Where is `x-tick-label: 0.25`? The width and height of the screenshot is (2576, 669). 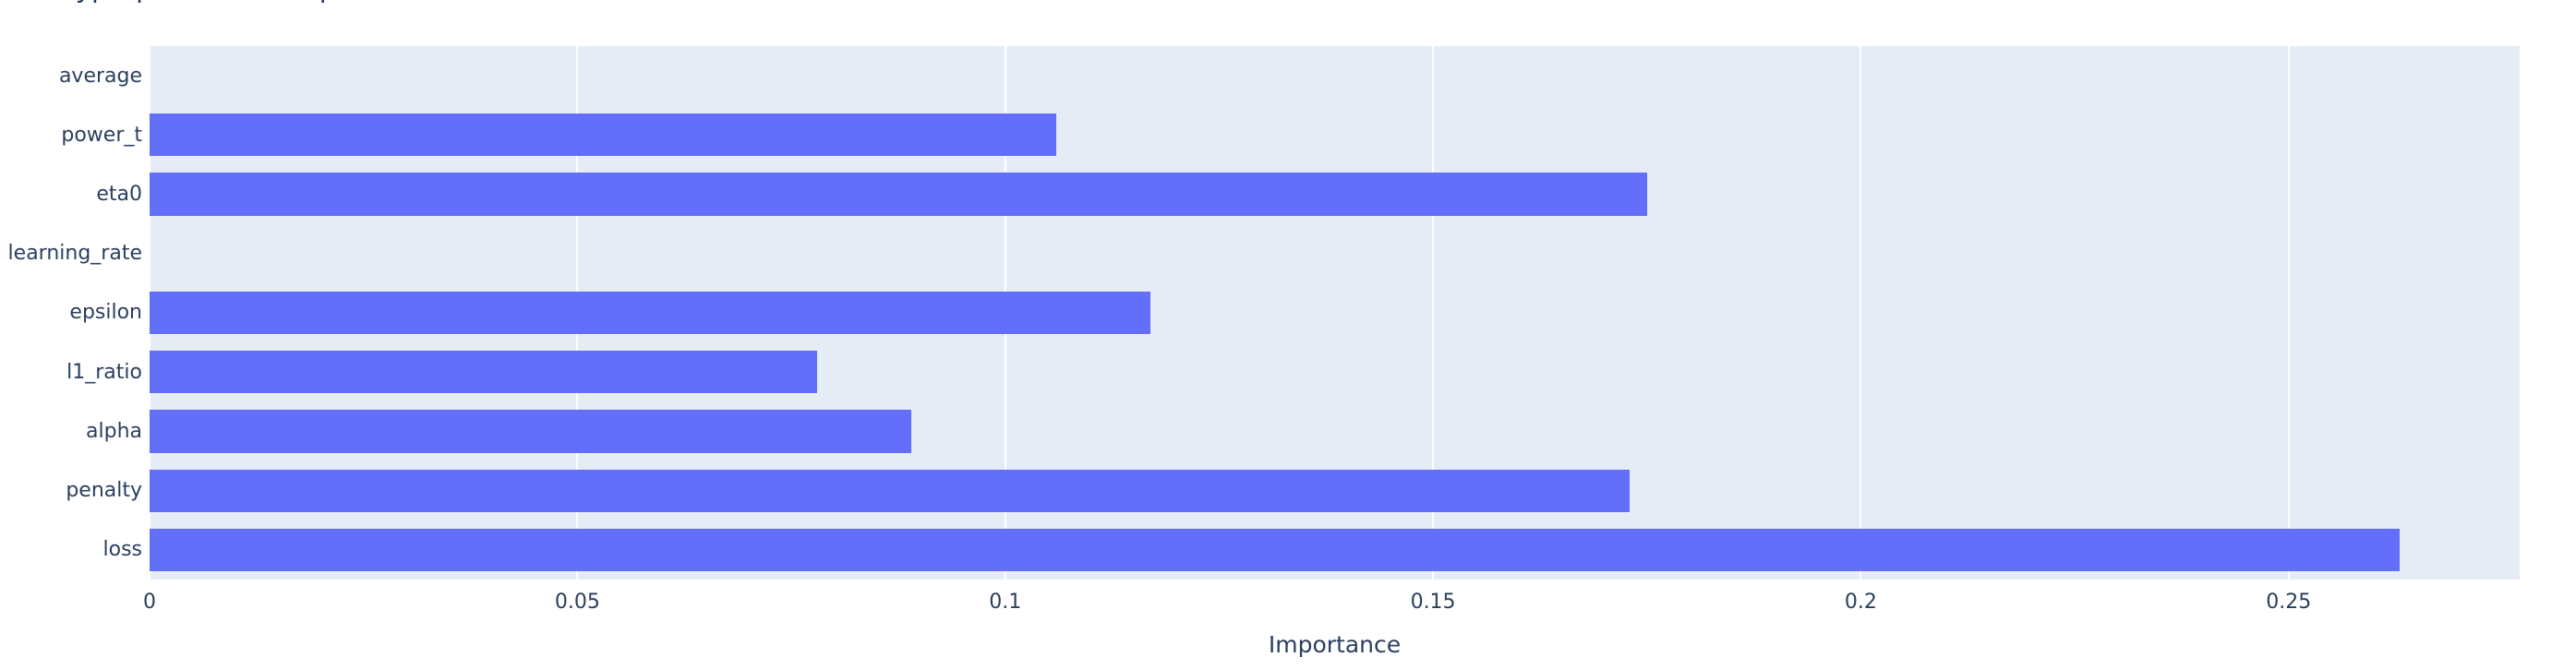 x-tick-label: 0.25 is located at coordinates (2289, 602).